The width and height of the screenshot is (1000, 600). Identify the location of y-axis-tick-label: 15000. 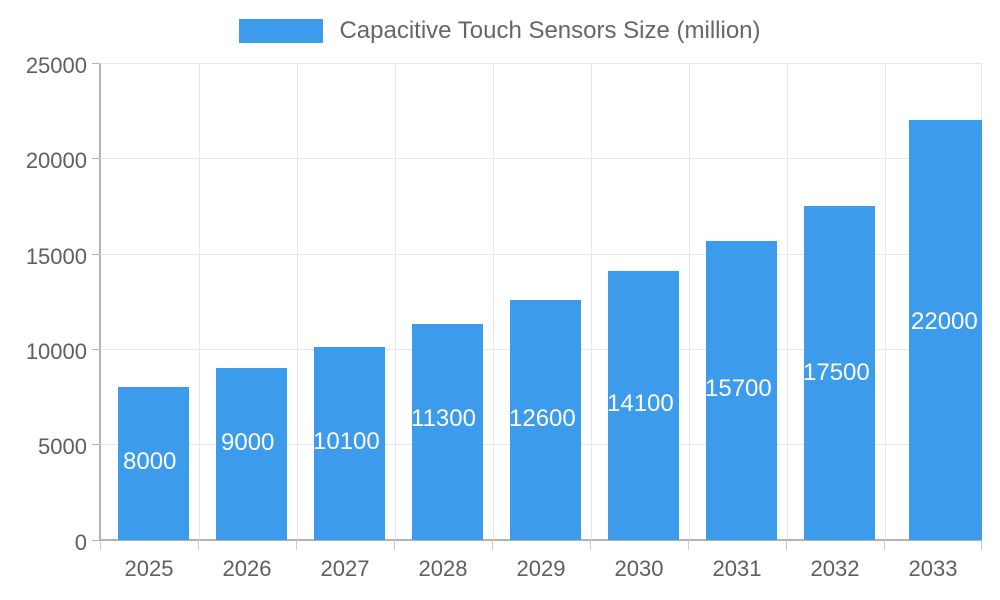
(56, 256).